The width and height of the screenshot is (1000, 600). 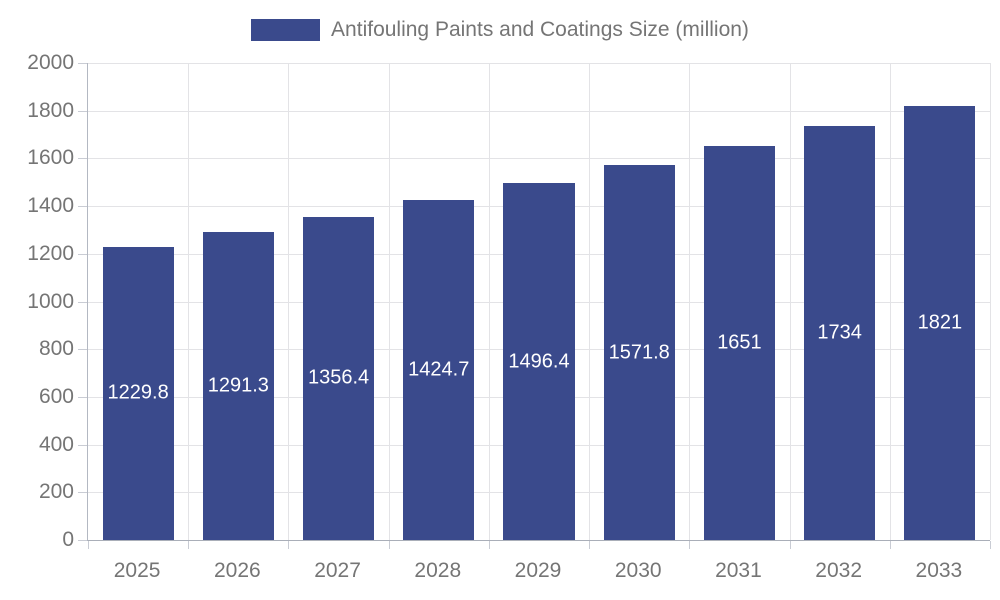 I want to click on bar-value-label: 1356.4, so click(x=338, y=377).